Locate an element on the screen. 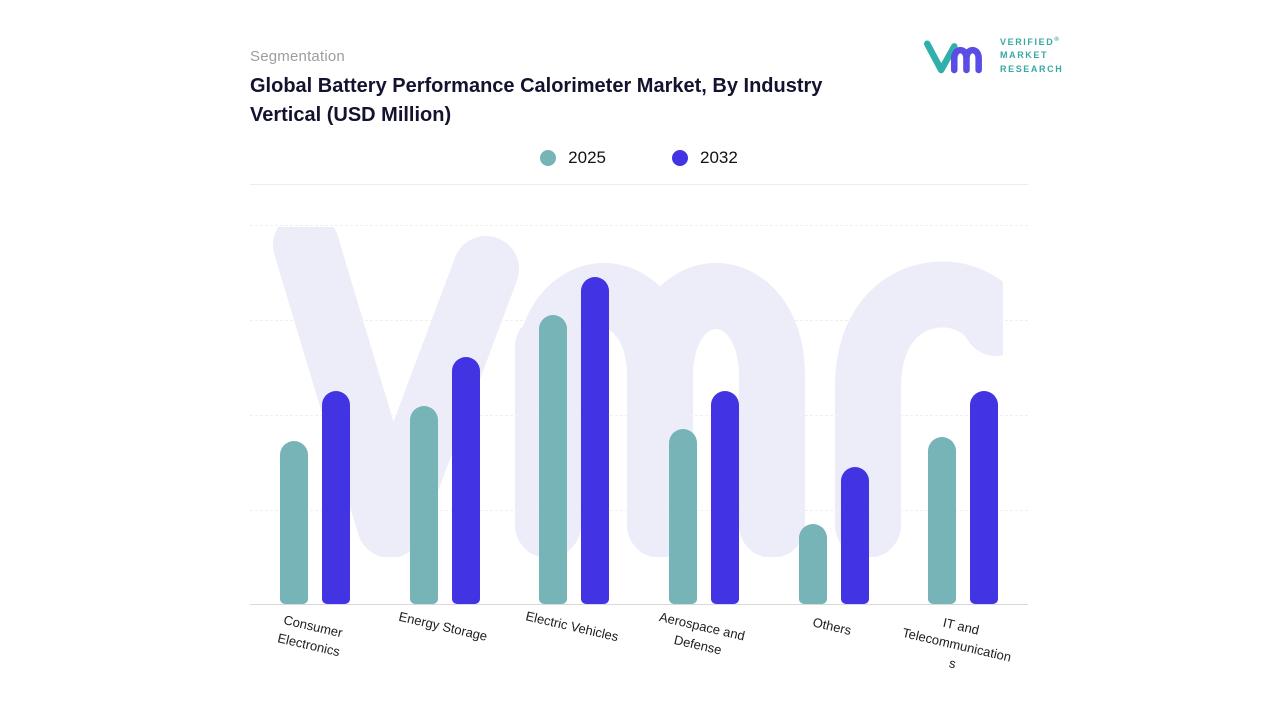 The image size is (1280, 720). category-label: Electric Vehicles is located at coordinates (572, 626).